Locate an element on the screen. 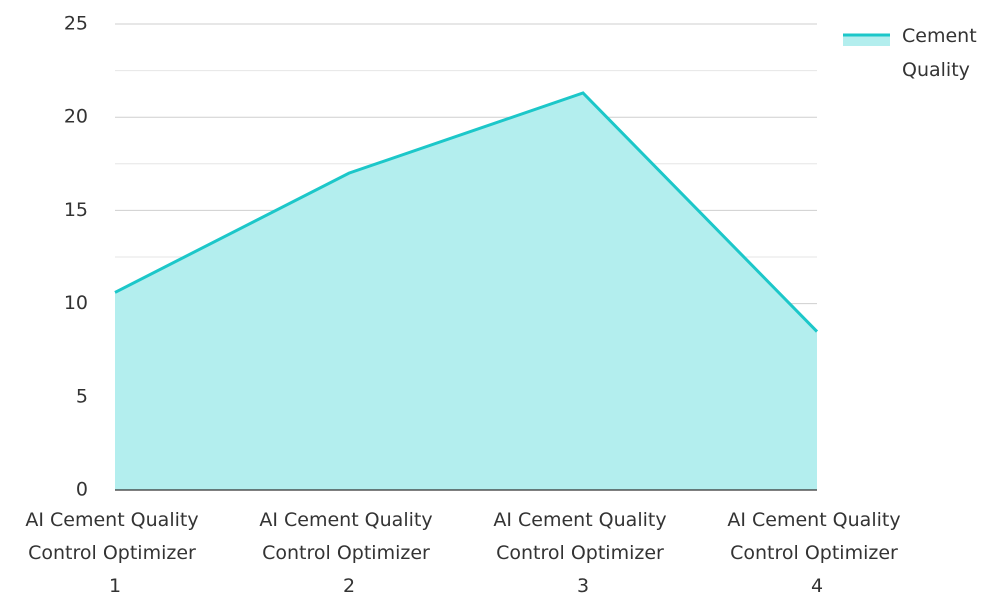 The image size is (996, 594). y-tick-label: 5 is located at coordinates (82, 396).